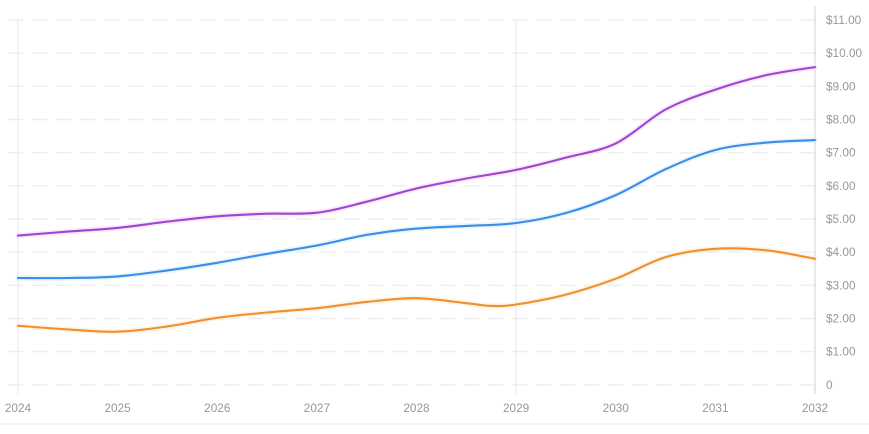 This screenshot has width=869, height=434. What do you see at coordinates (715, 408) in the screenshot?
I see `x-axis-label: 2031` at bounding box center [715, 408].